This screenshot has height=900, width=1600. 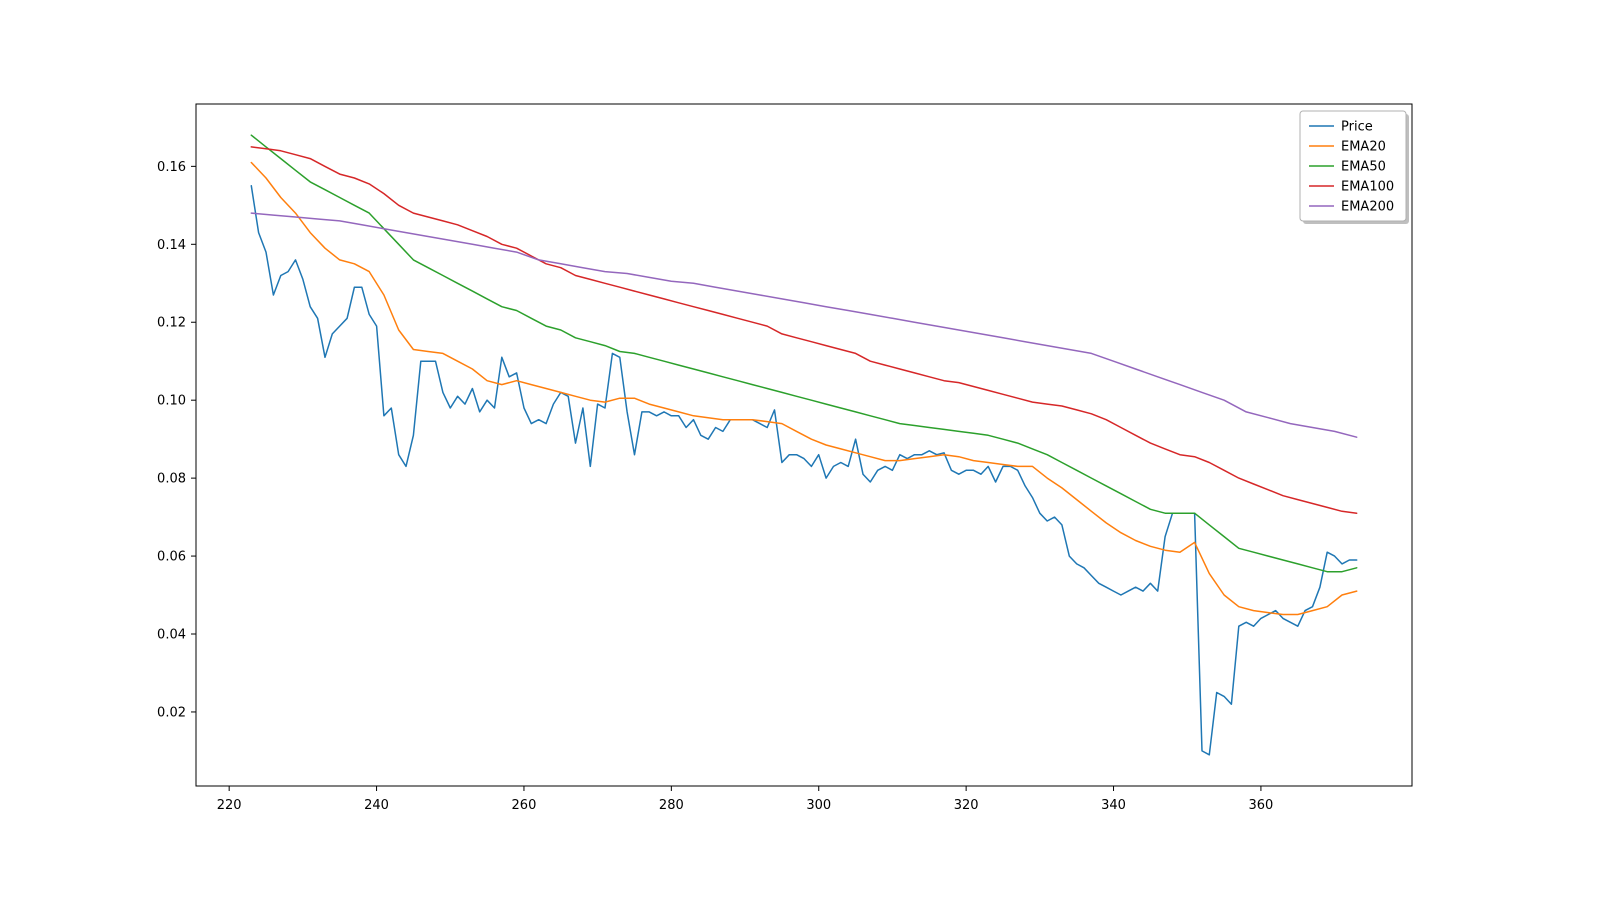 I want to click on x-tick-label: 280, so click(x=671, y=805).